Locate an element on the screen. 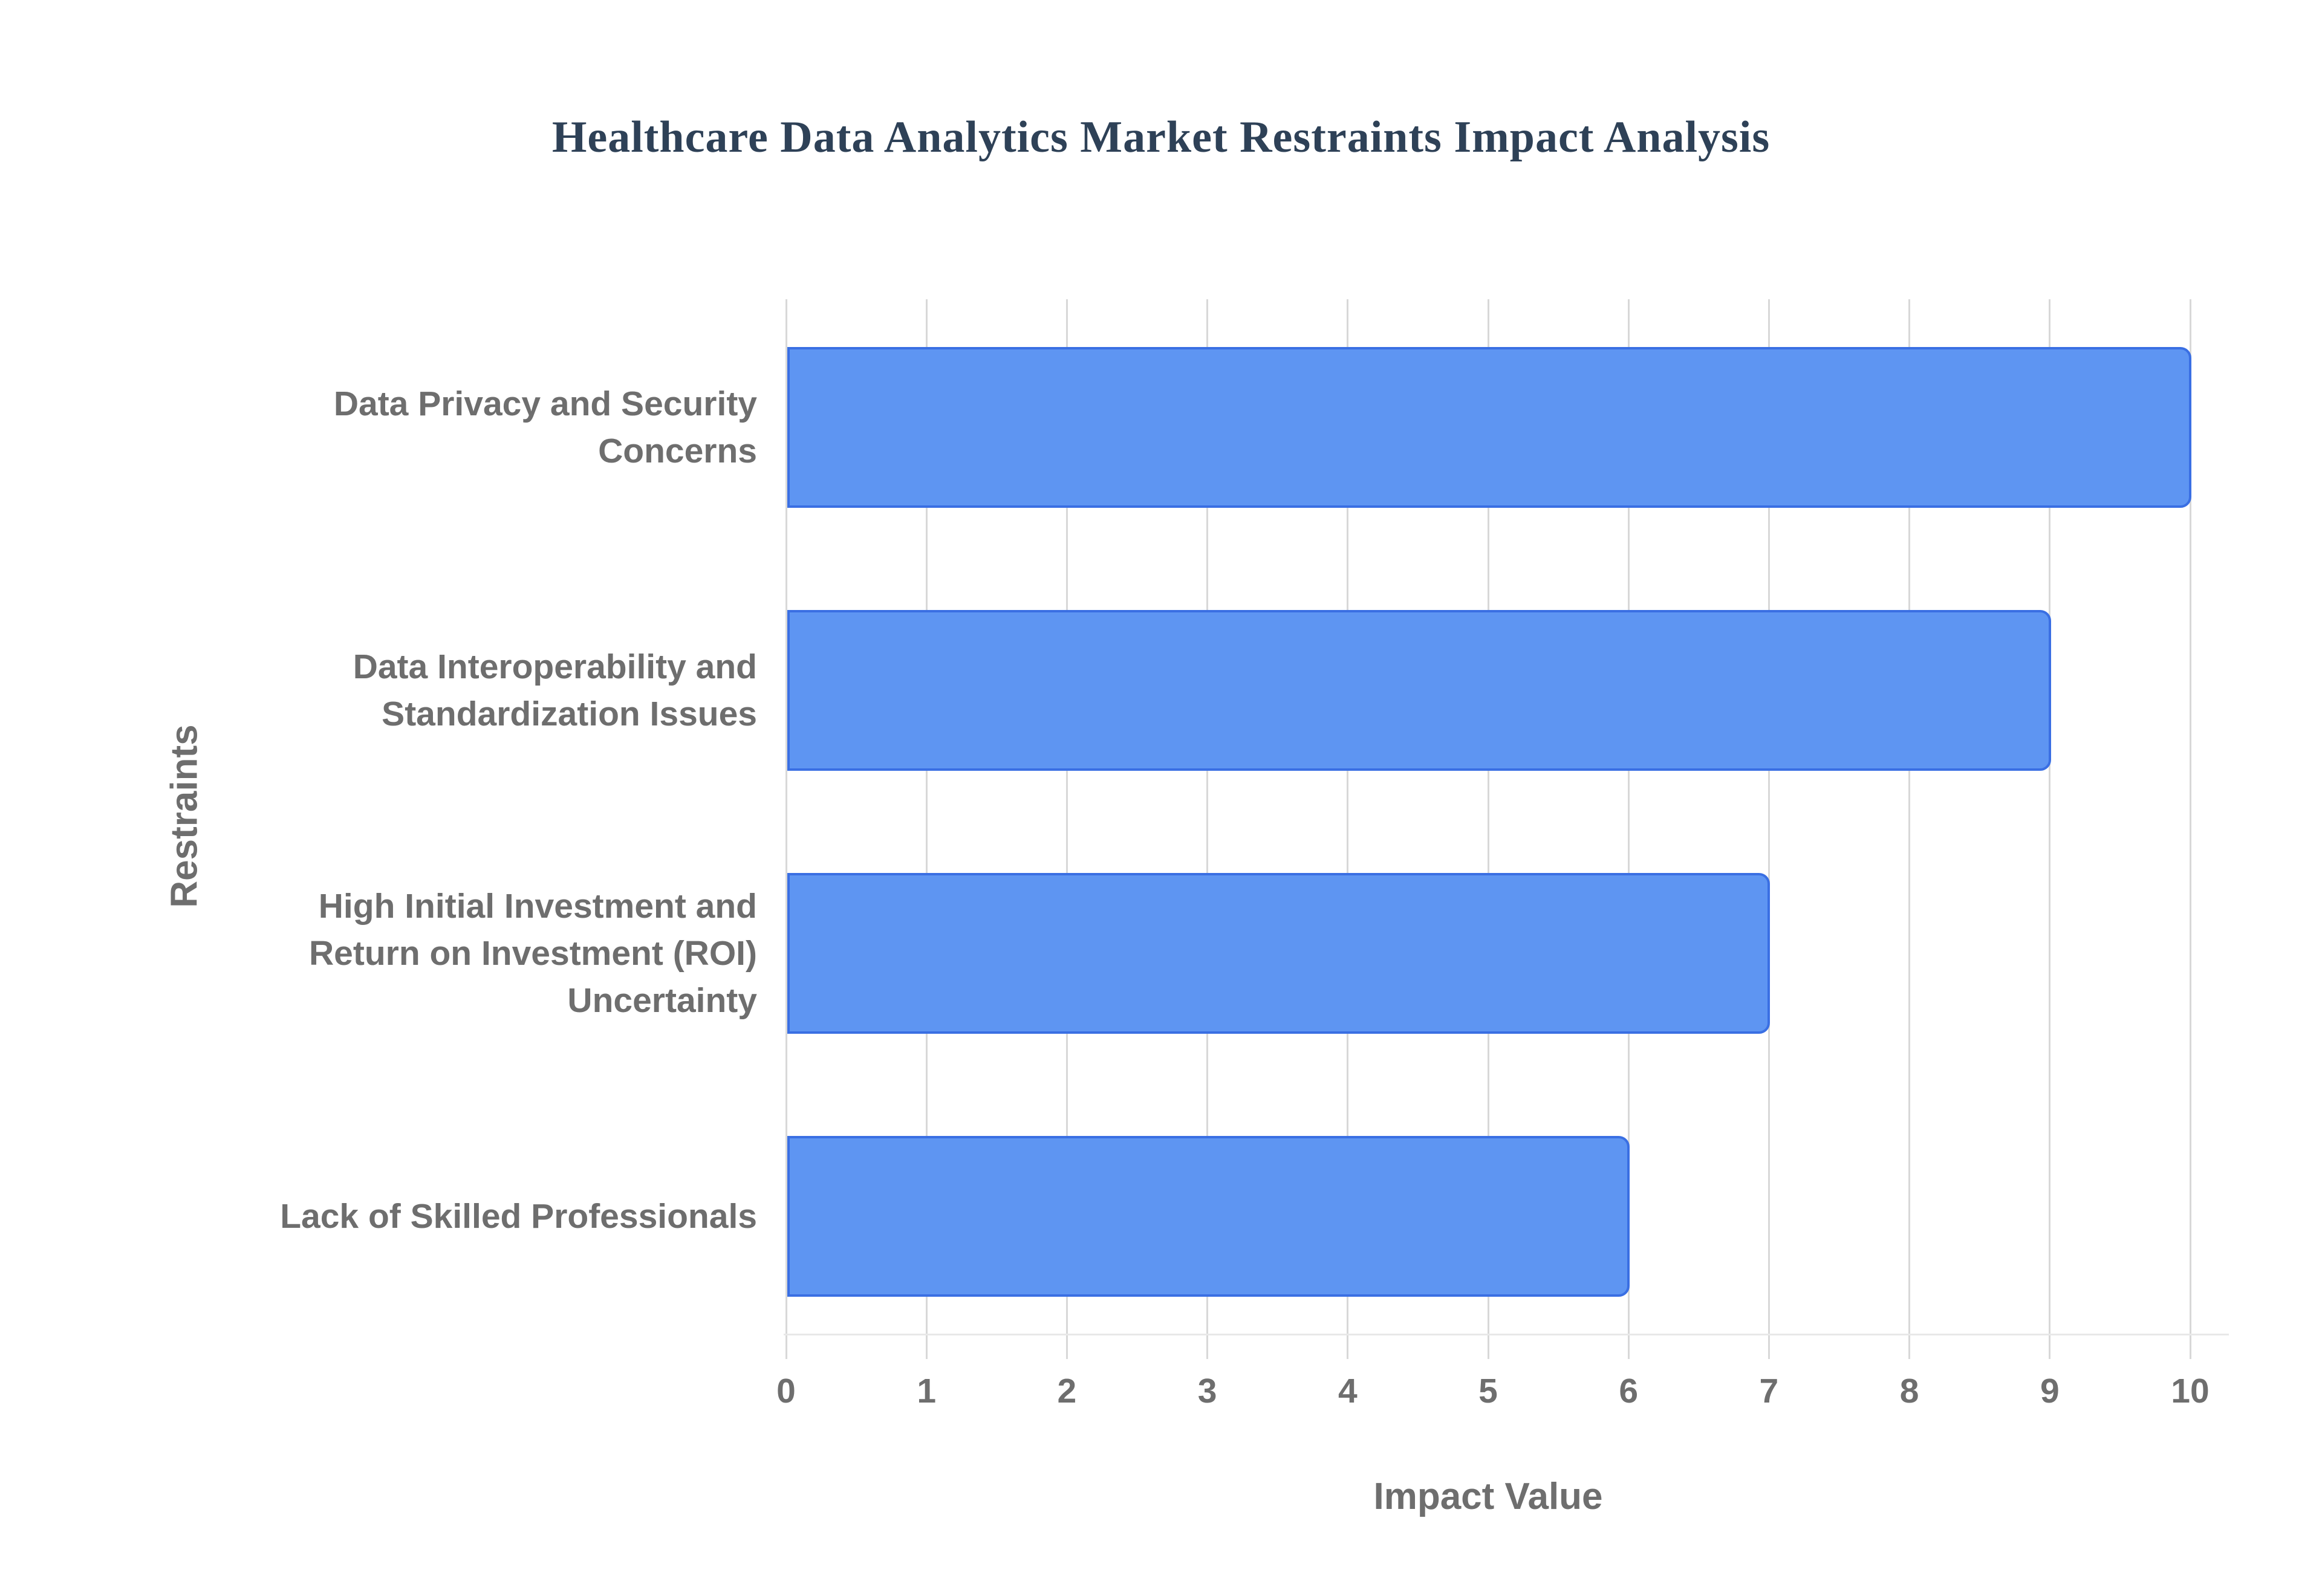 The height and width of the screenshot is (1596, 2322). x-tick-label: 4 is located at coordinates (1348, 1391).